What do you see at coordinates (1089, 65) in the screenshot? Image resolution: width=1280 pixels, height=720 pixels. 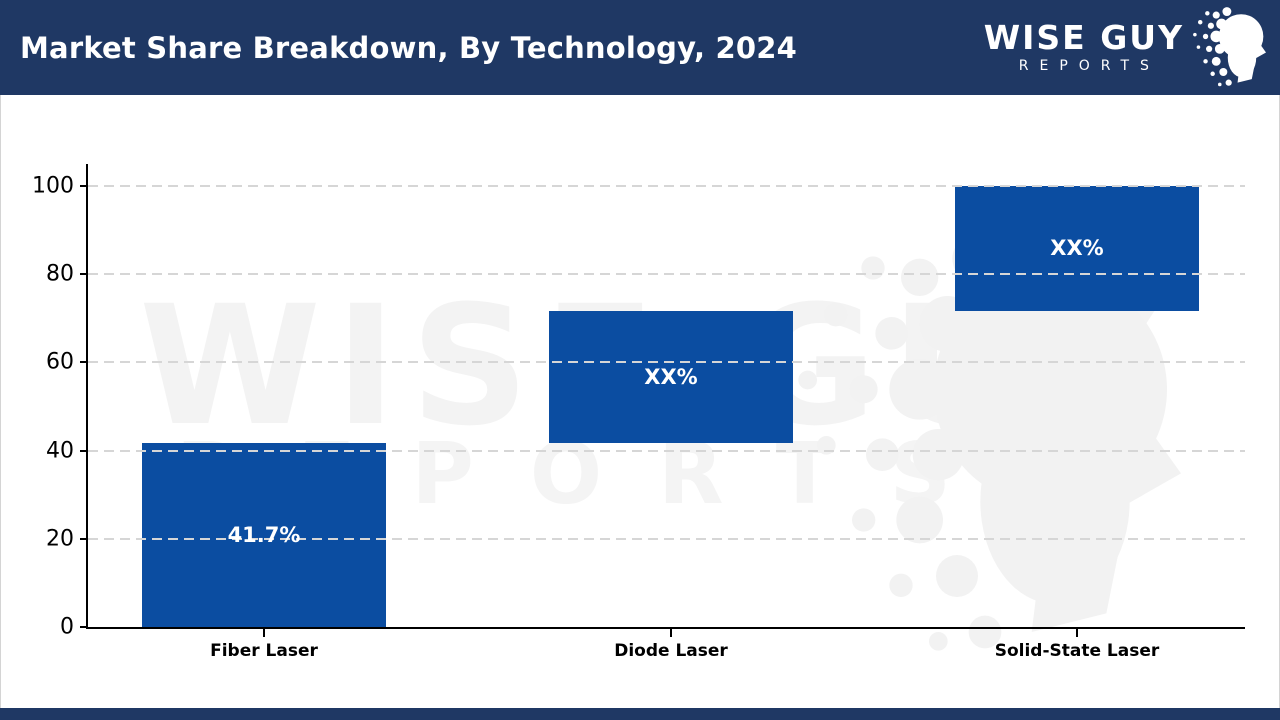 I see `logo-wordmark-sub: REPORTS` at bounding box center [1089, 65].